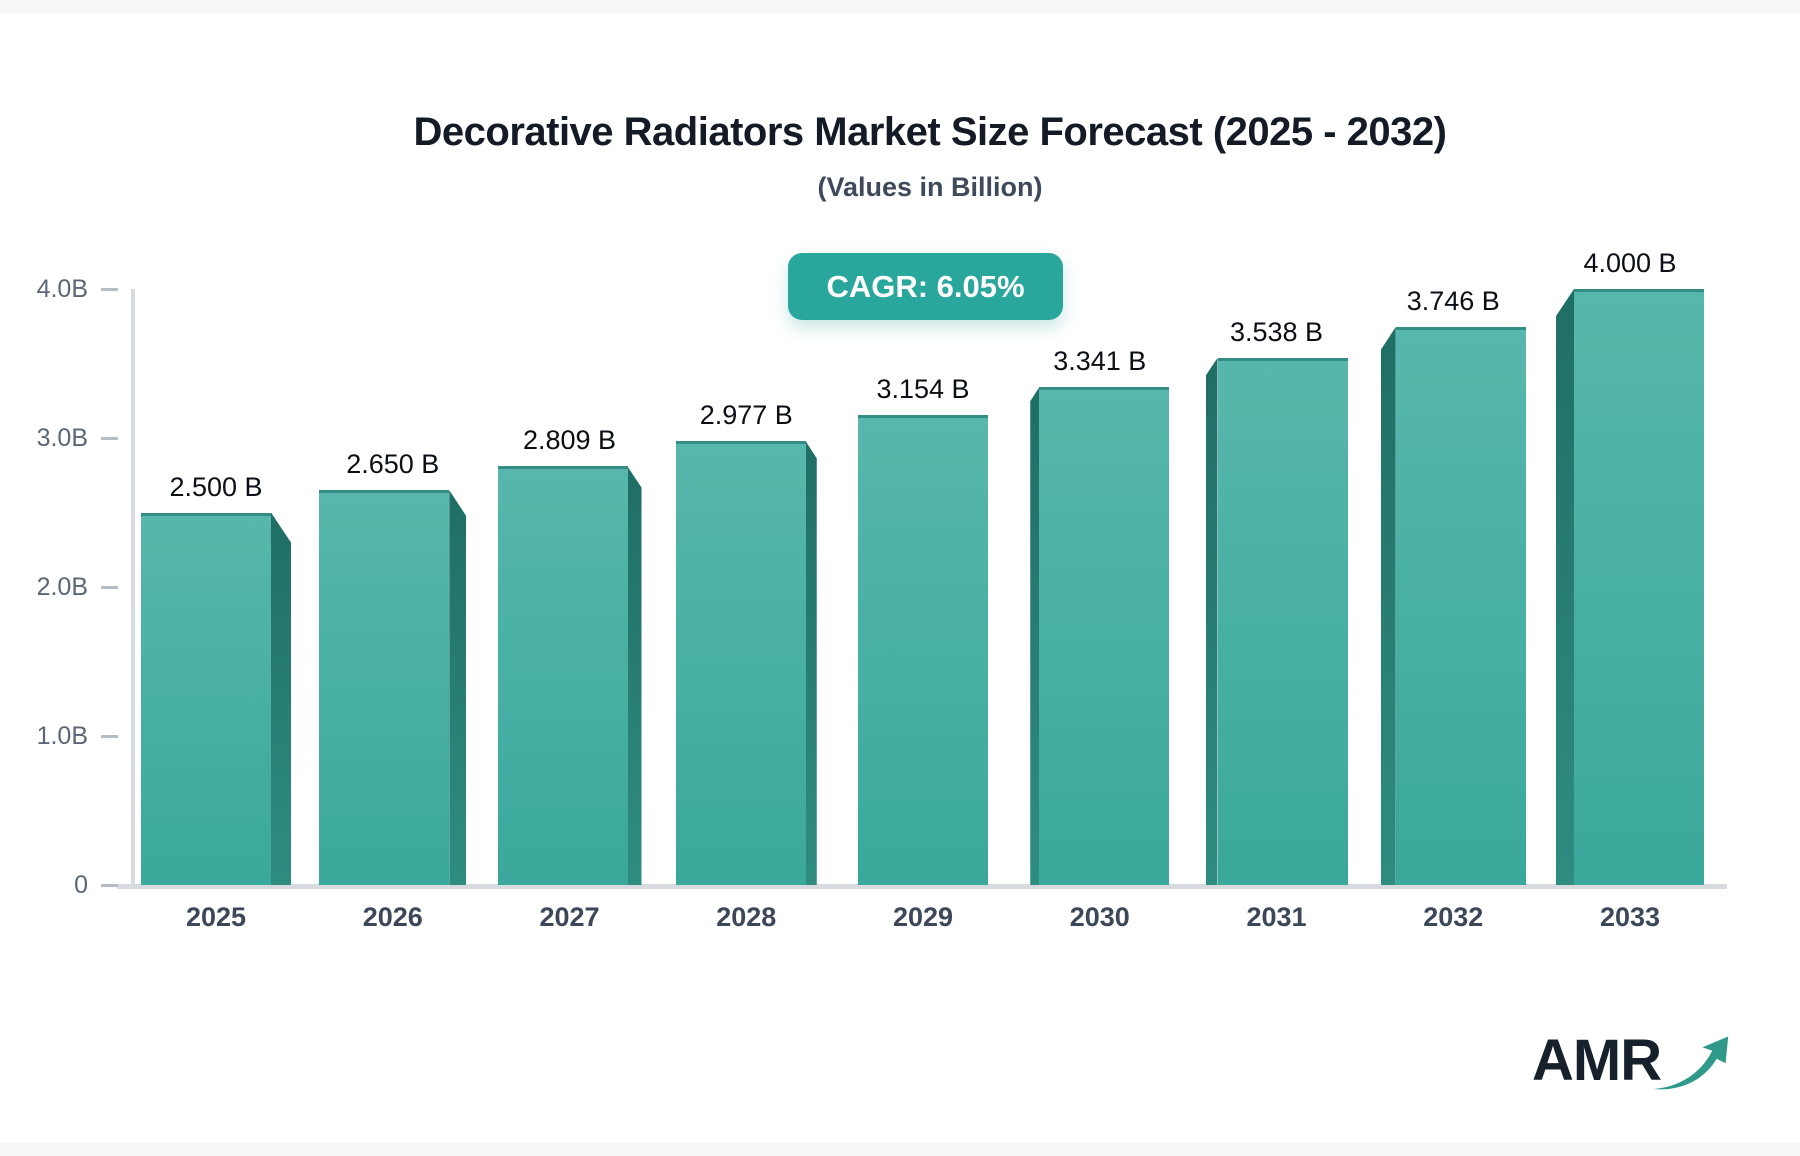 The height and width of the screenshot is (1156, 1800). I want to click on bar-2026, so click(393, 687).